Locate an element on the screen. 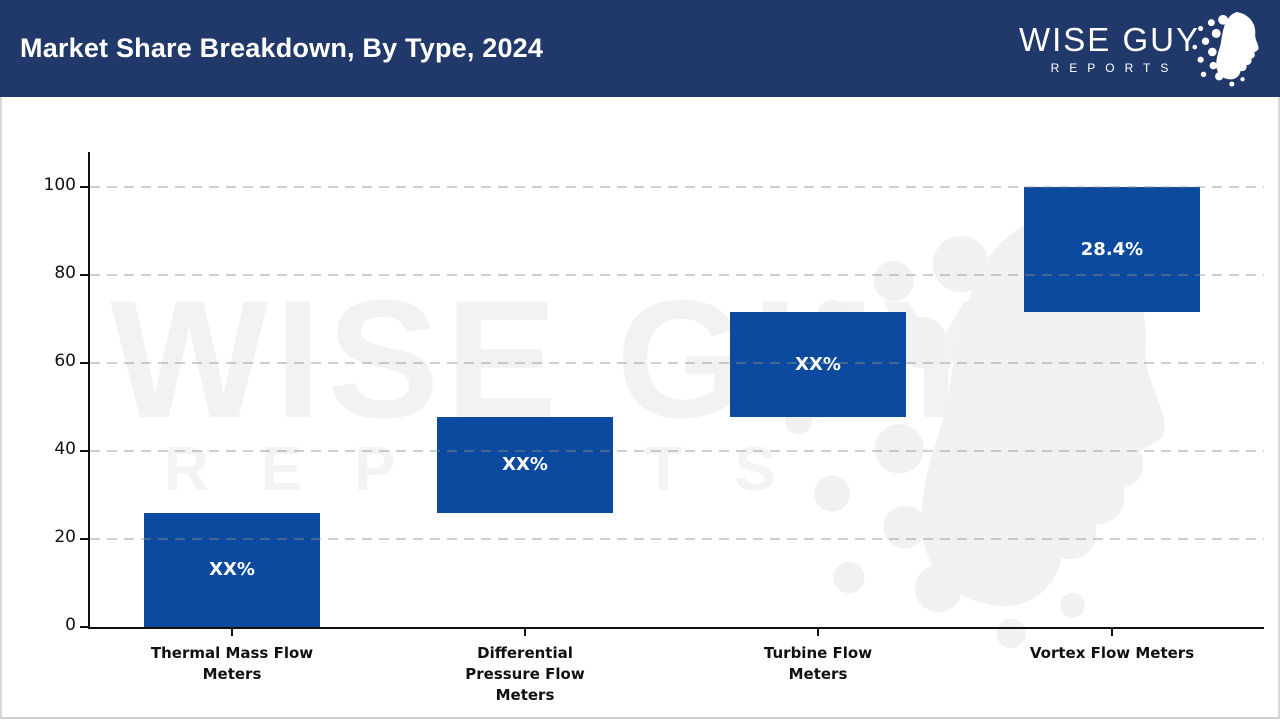 The image size is (1280, 720). y-tick-label: 20 is located at coordinates (65, 537).